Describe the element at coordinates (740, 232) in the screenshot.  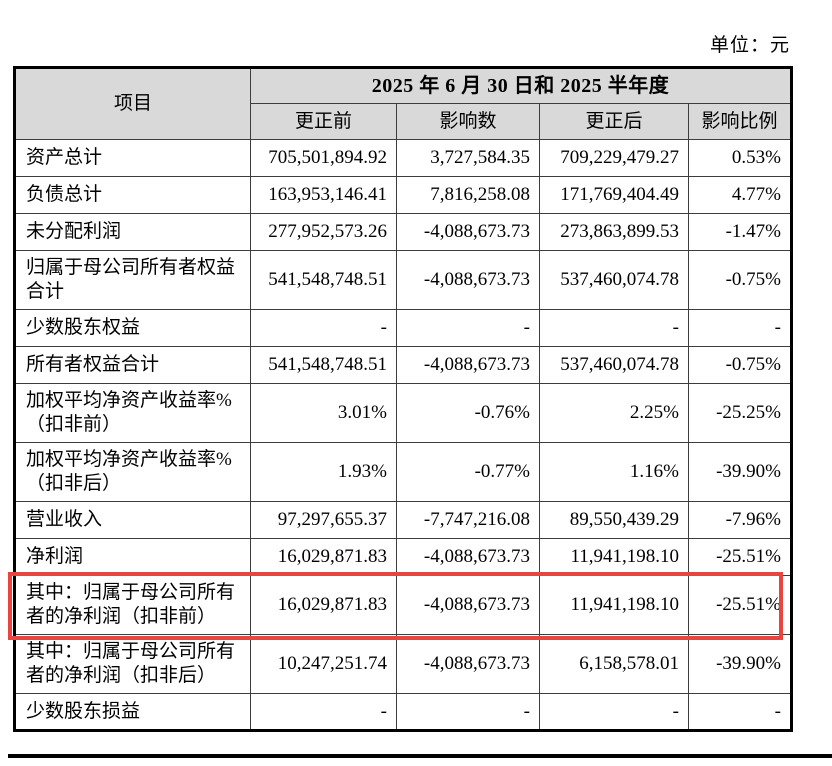
I see `cell-ratio: -1.47%` at that location.